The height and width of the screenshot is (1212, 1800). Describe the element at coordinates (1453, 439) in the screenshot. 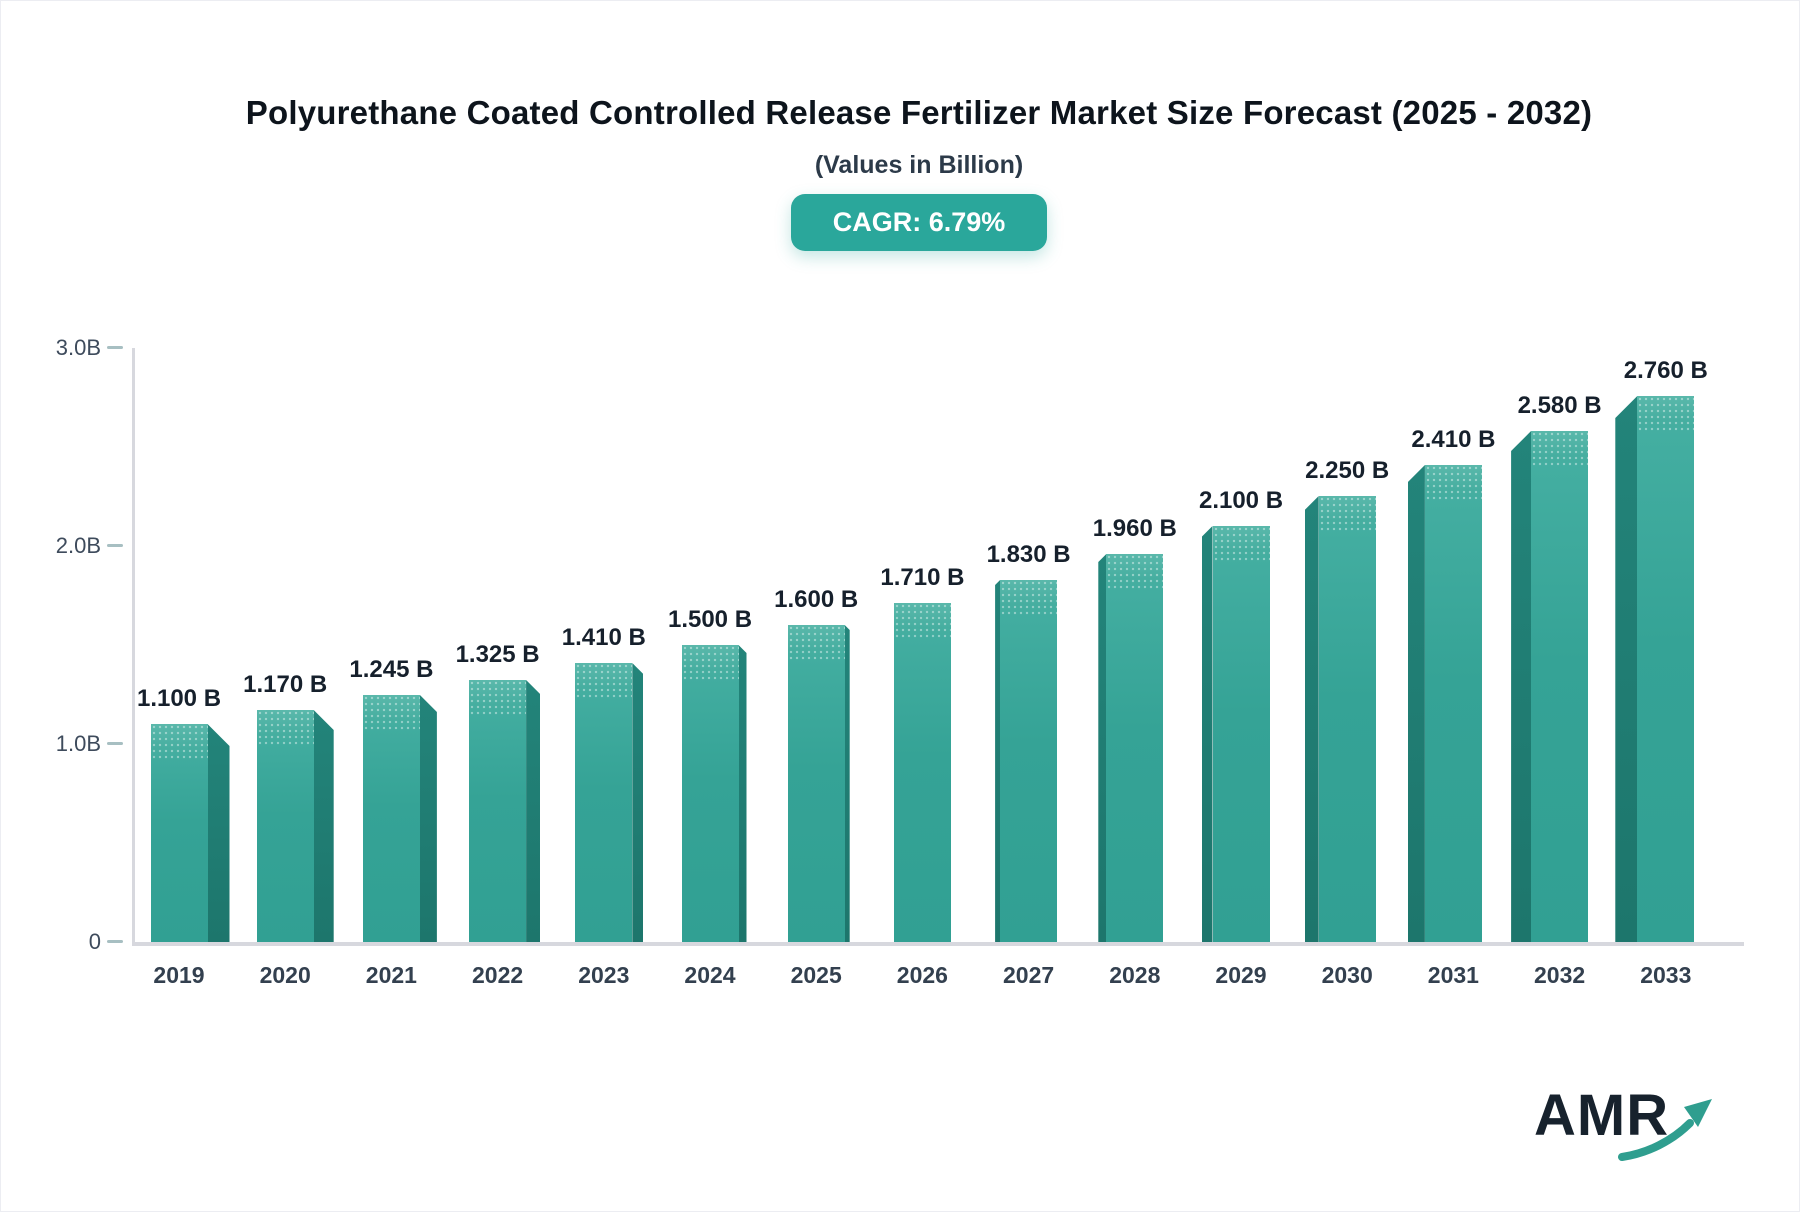

I see `bar-value-label: 2.410 B` at that location.